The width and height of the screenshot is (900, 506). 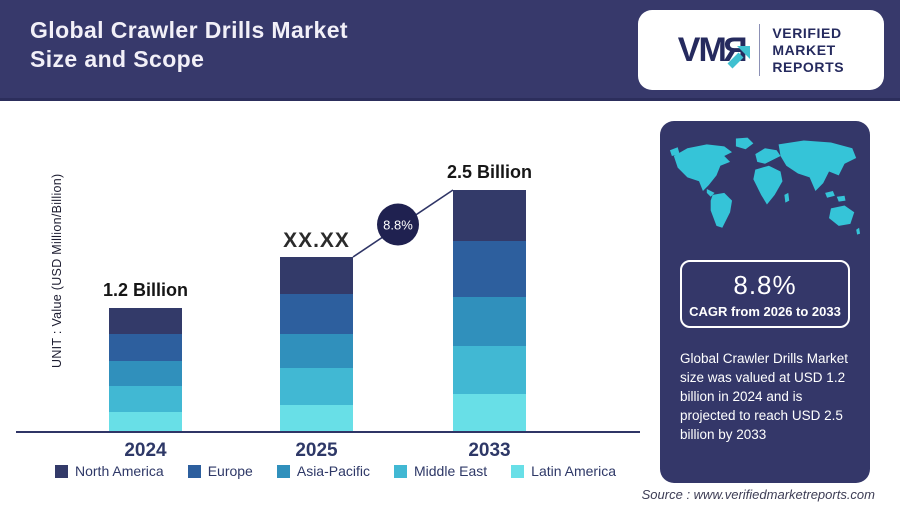 I want to click on legend-item-asia-pacific: Asia-Pacific, so click(x=323, y=471).